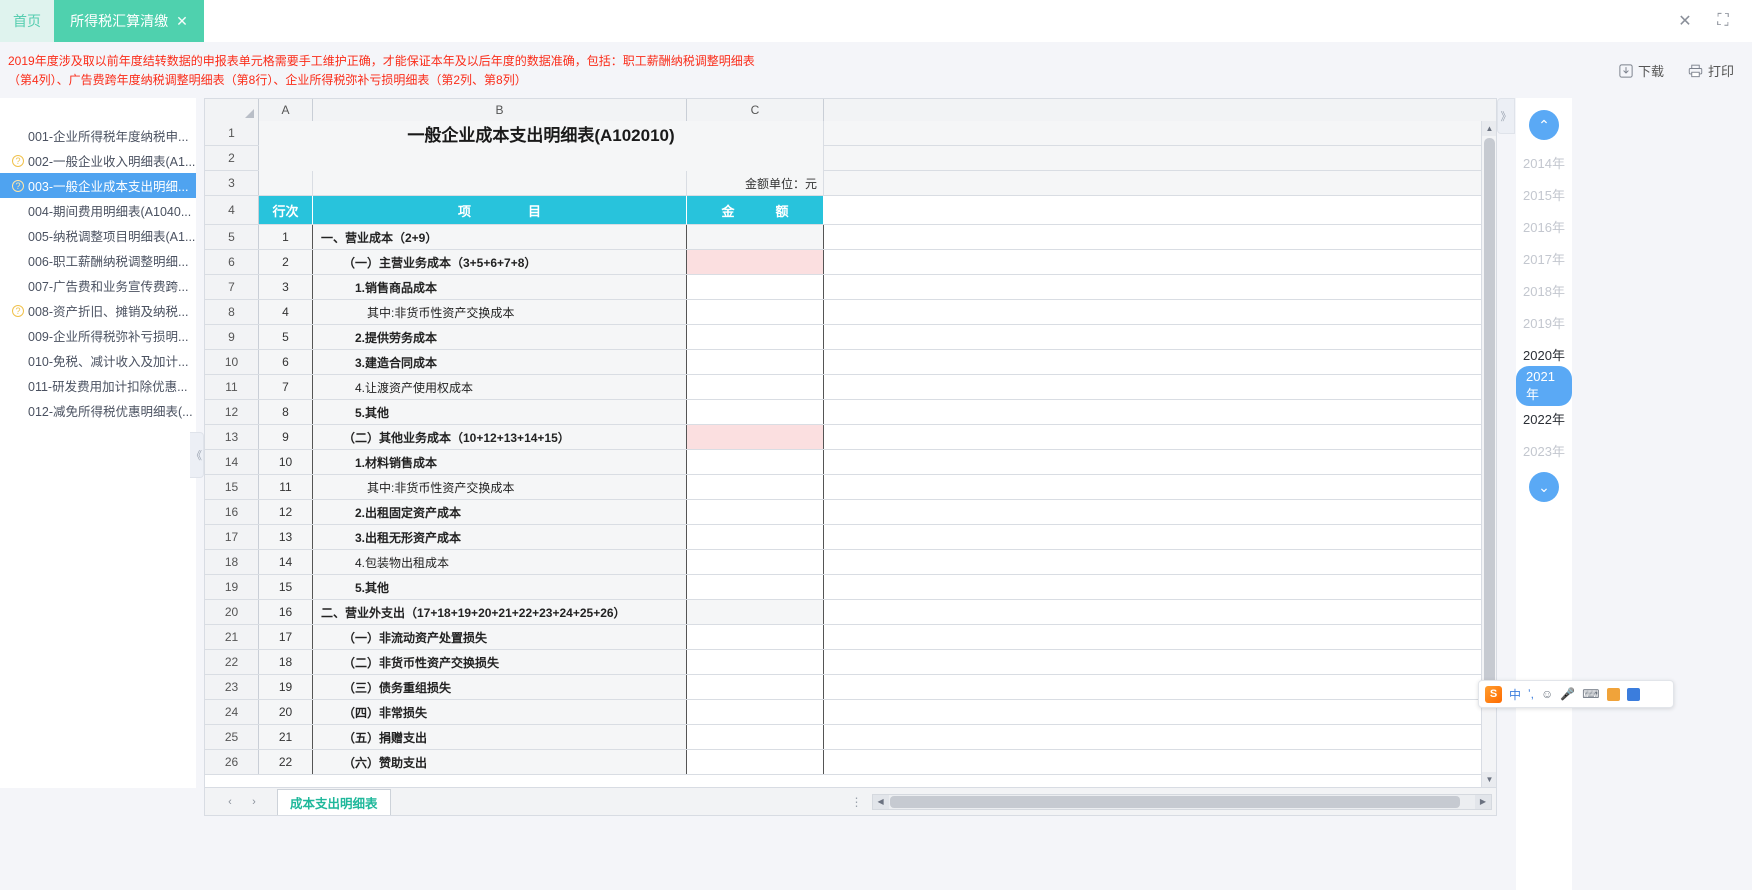 This screenshot has width=1752, height=890. What do you see at coordinates (232, 262) in the screenshot?
I see `row-header: 6` at bounding box center [232, 262].